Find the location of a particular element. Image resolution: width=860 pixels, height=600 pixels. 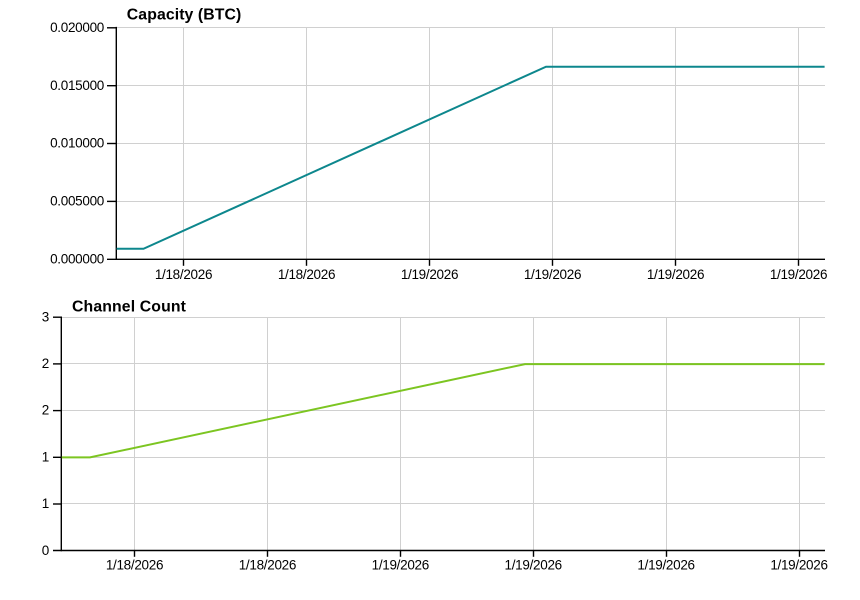

svg-text: 0.010000 is located at coordinates (77, 143).